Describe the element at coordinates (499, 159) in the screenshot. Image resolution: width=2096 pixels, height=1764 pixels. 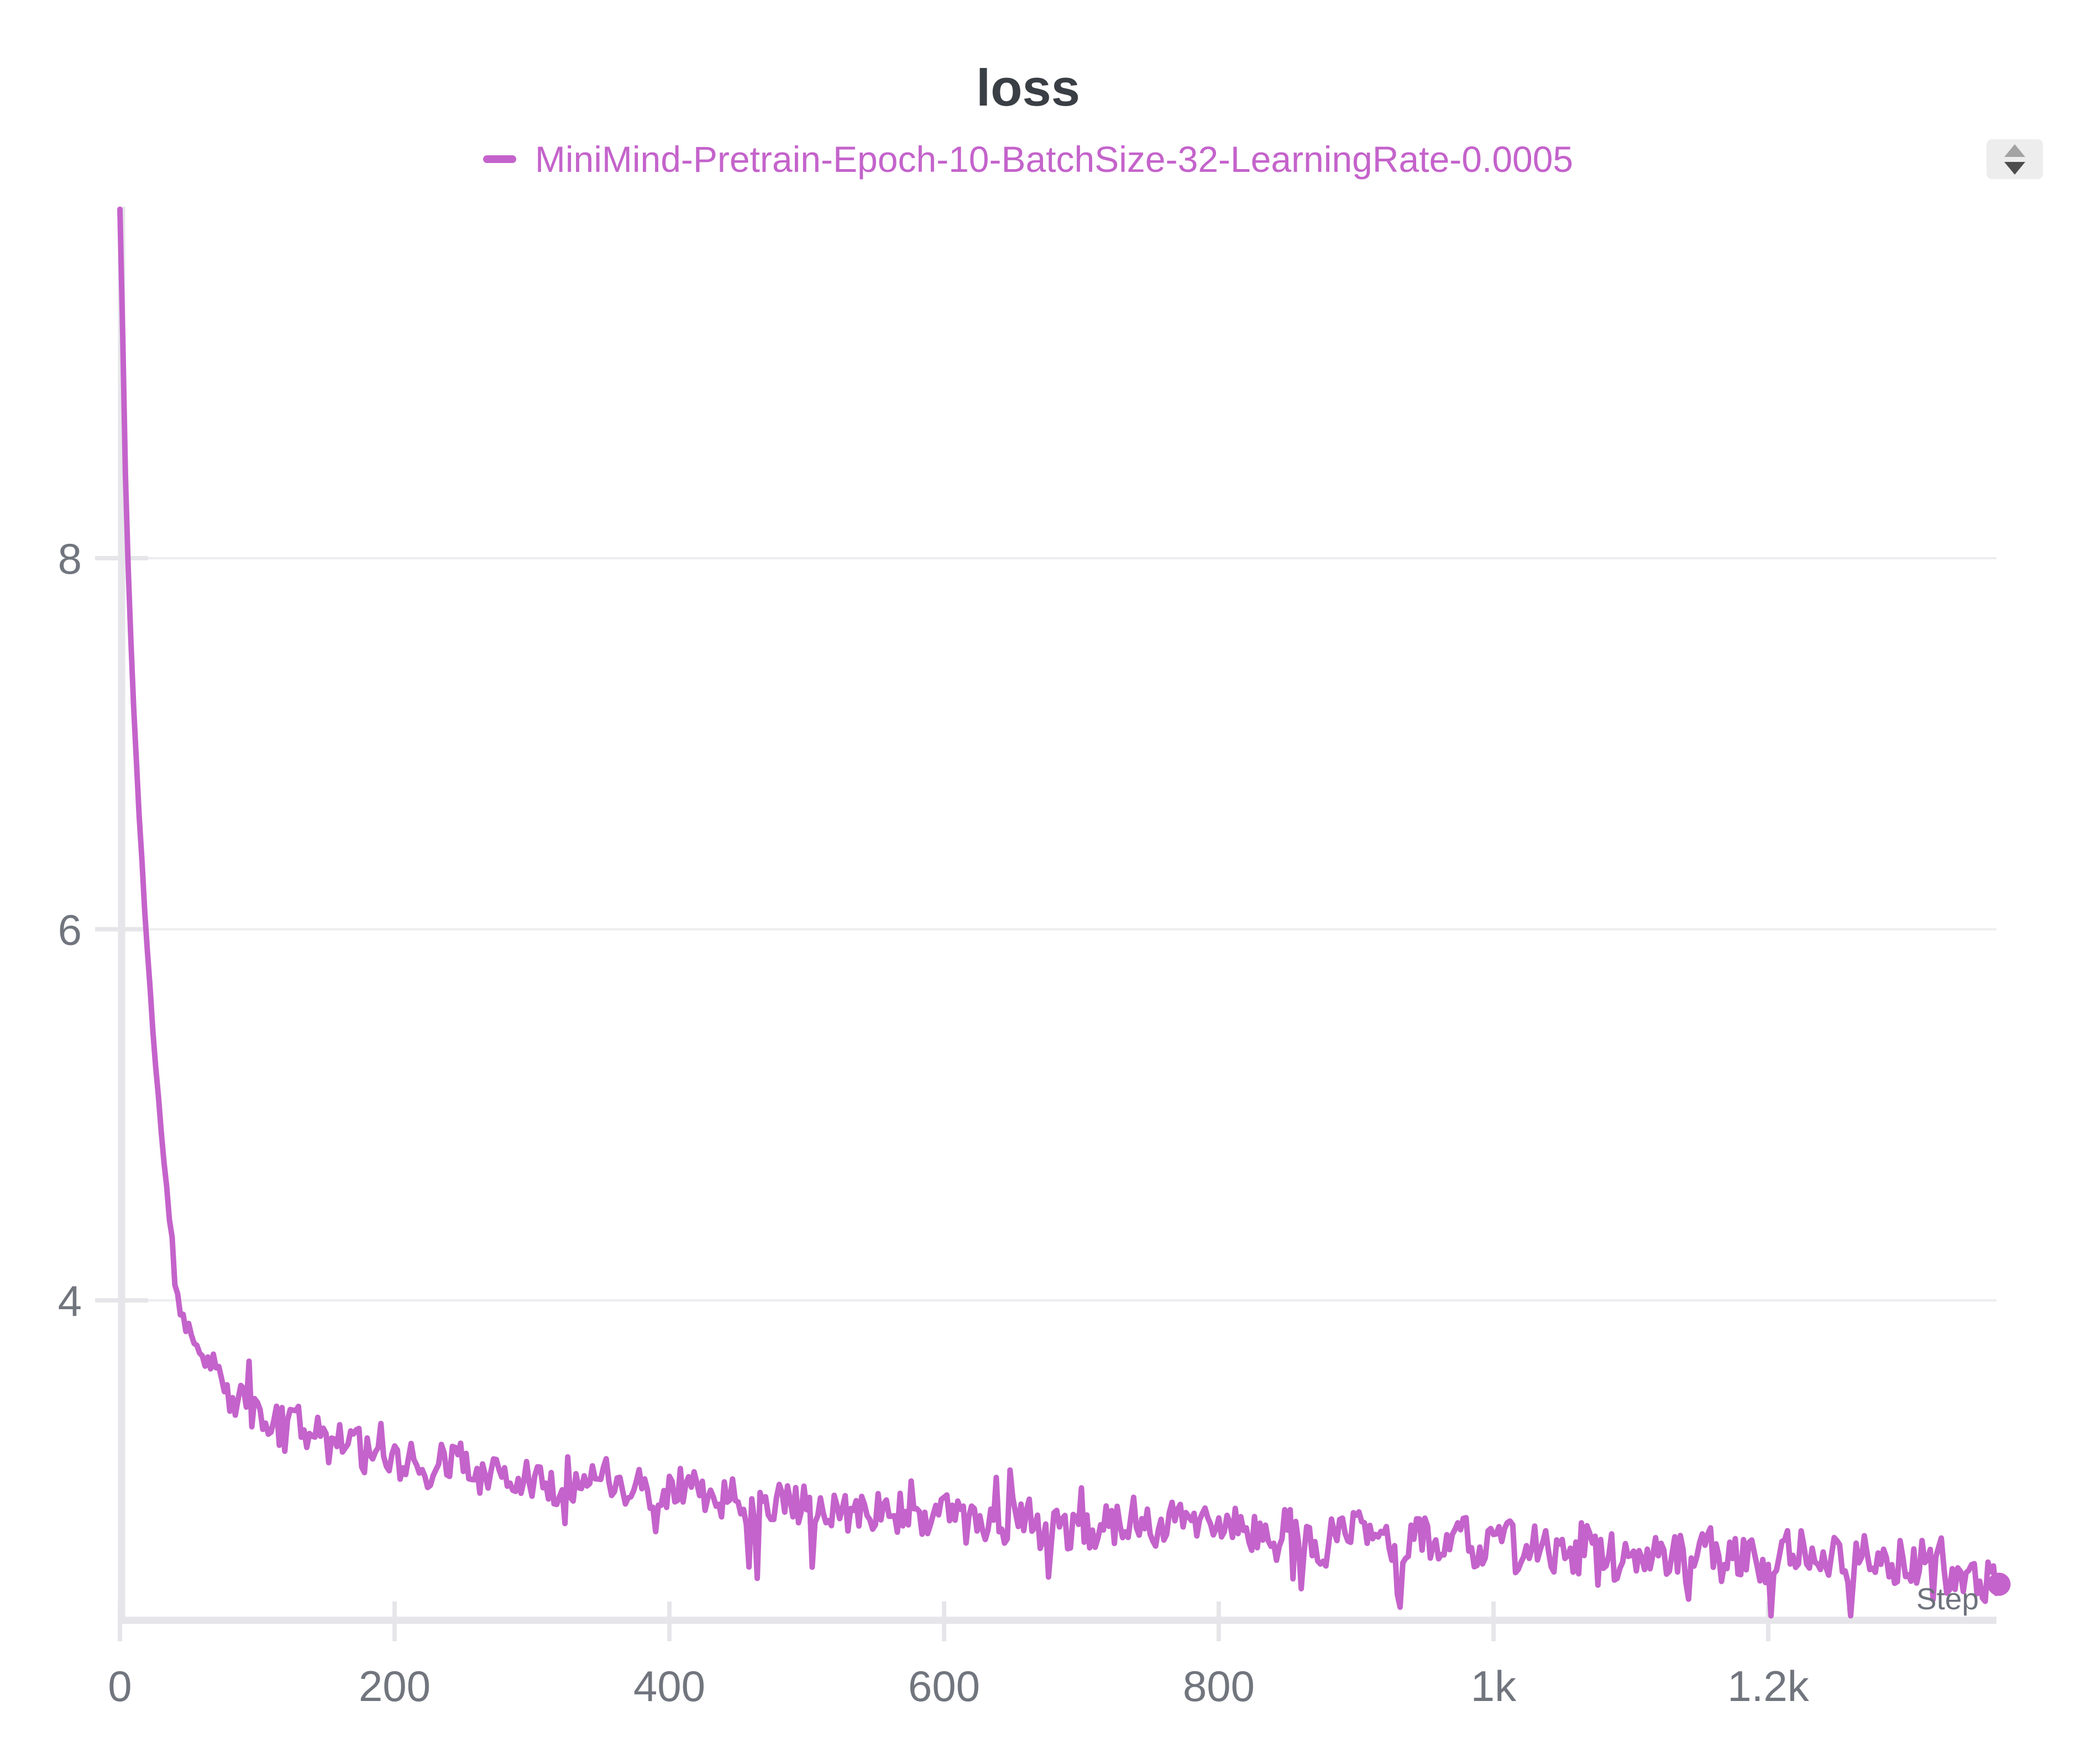
I see `legend-swatch-icon` at that location.